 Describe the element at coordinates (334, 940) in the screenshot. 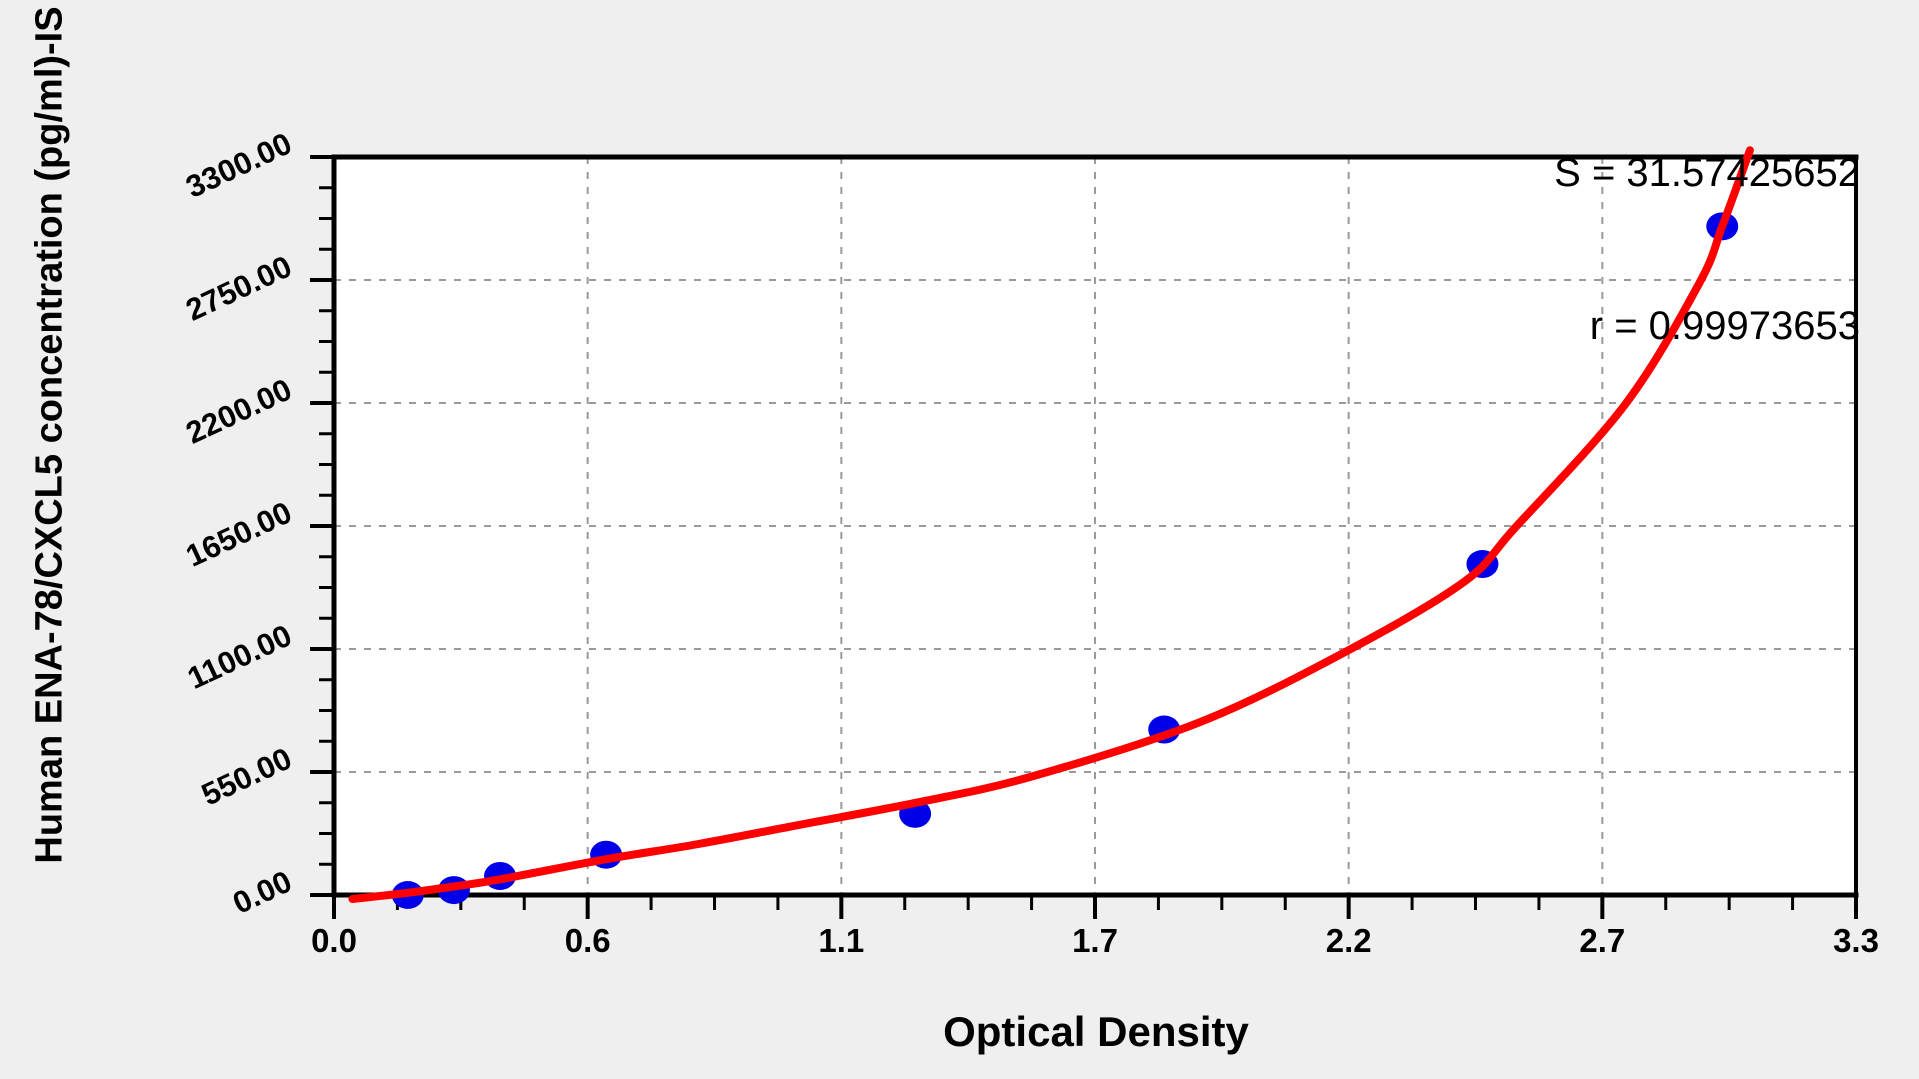

I see `x-tick-label: 0.0` at that location.